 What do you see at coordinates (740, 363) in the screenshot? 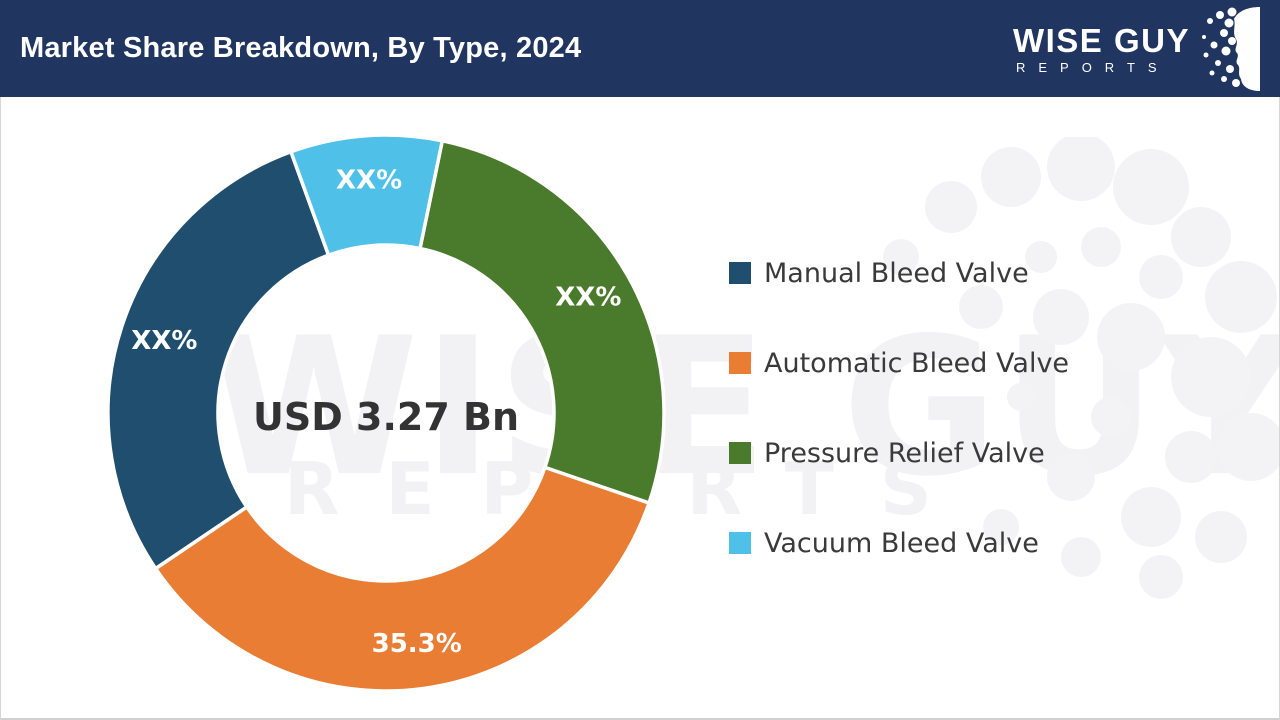
I see `legend-swatch-automatic` at bounding box center [740, 363].